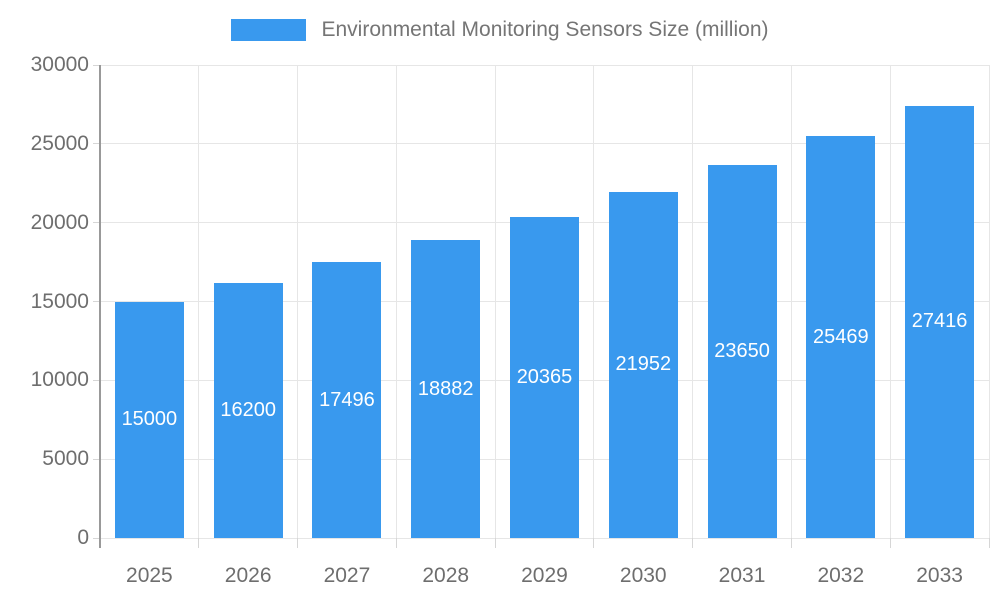 The height and width of the screenshot is (600, 1000). I want to click on x-tick-label: 2031, so click(742, 575).